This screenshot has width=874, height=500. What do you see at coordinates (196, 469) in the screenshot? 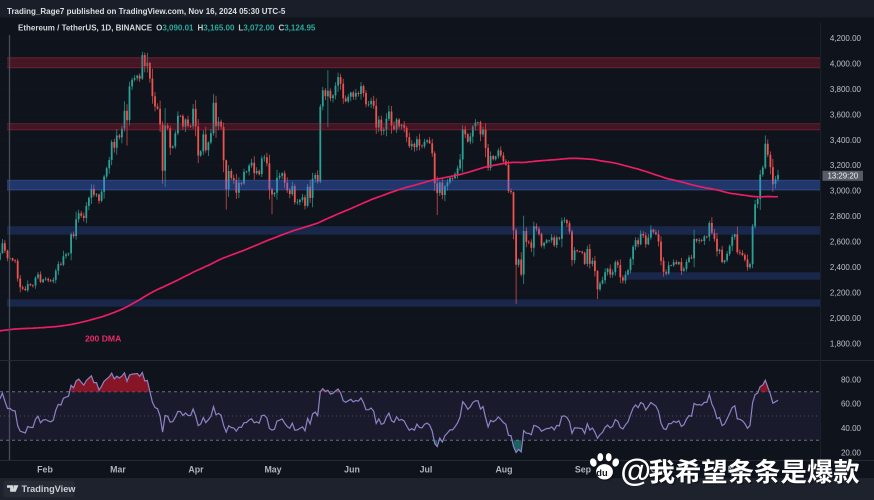
I see `svg-text: Apr` at bounding box center [196, 469].